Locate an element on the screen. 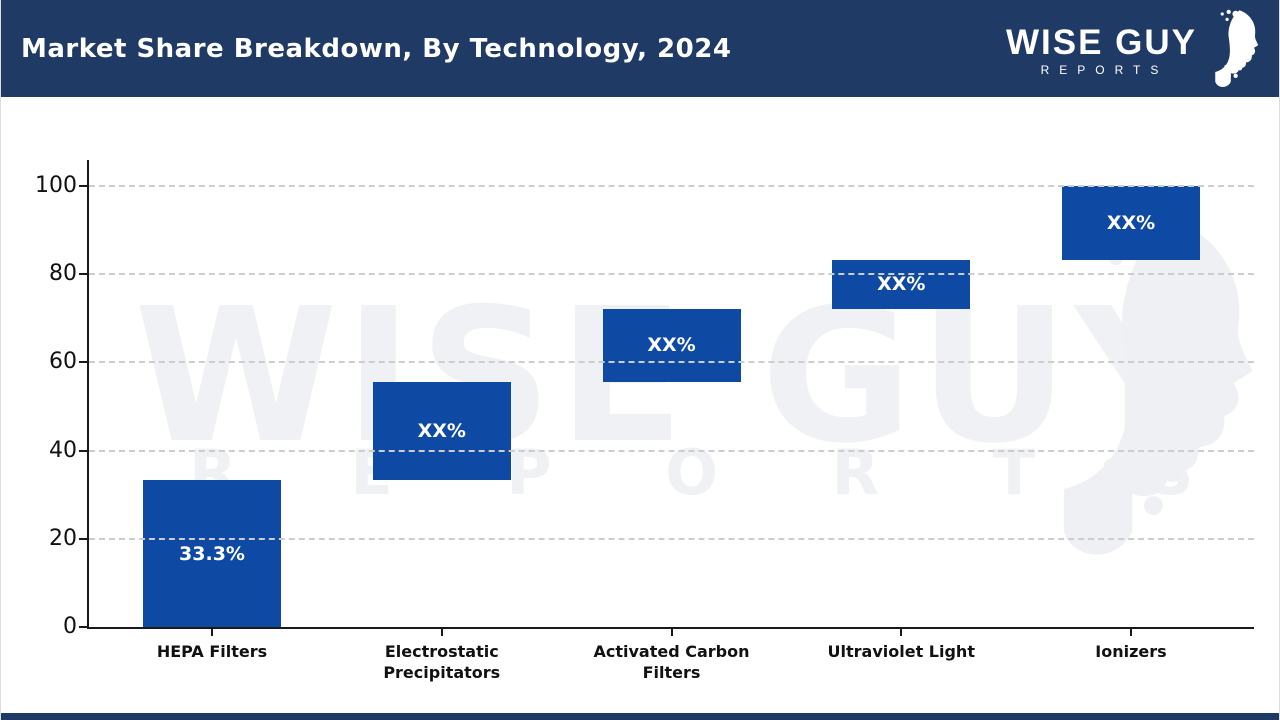 The width and height of the screenshot is (1280, 720). x-axis-spine is located at coordinates (670, 628).